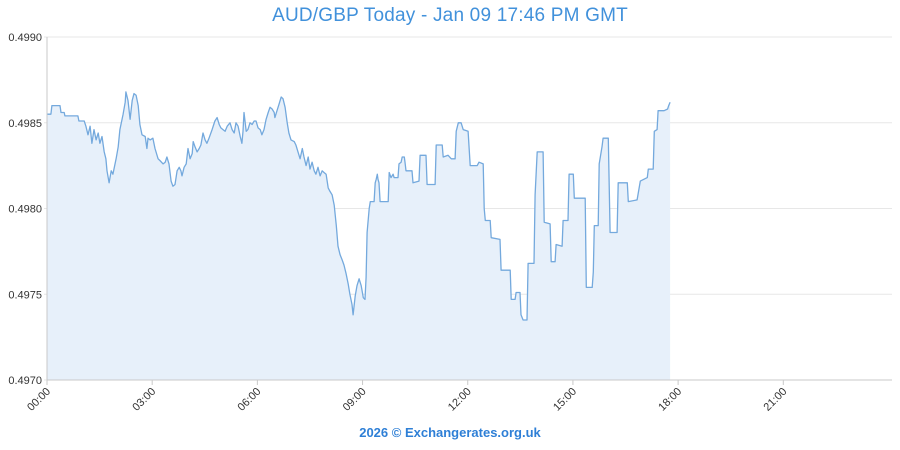 The height and width of the screenshot is (450, 900). I want to click on x-tick-label: 00:00, so click(39, 400).